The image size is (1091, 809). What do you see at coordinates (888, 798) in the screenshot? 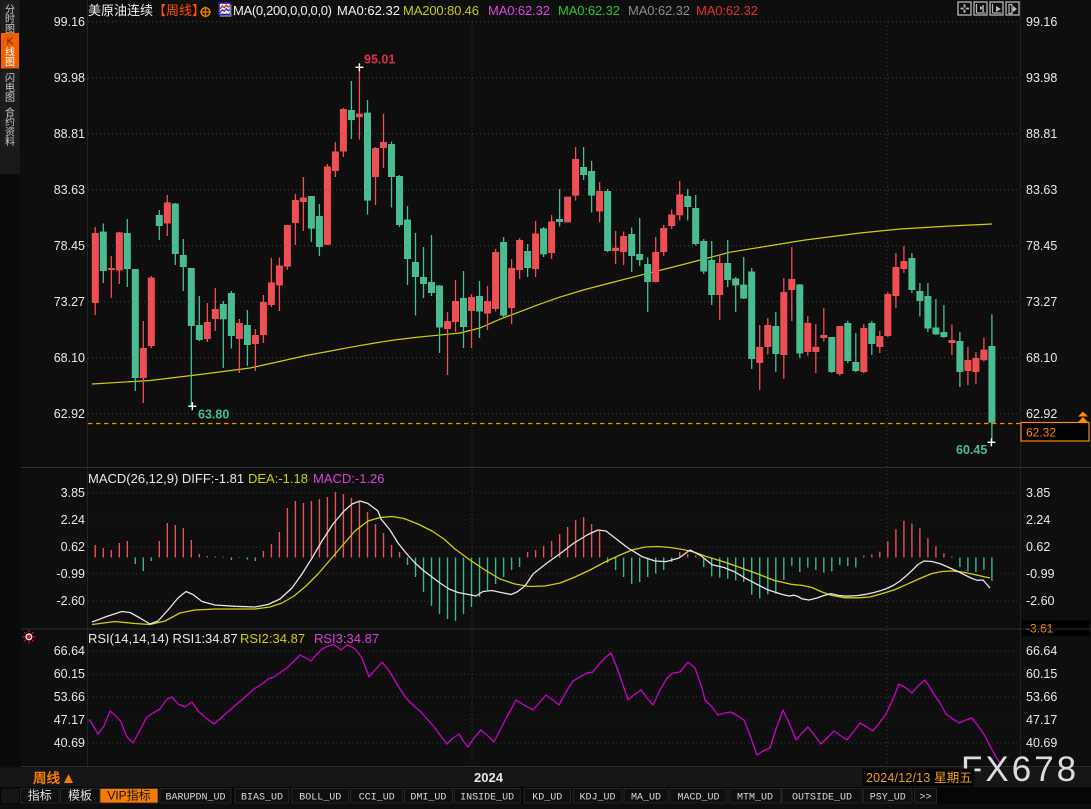
I see `svg-text: PSY_UD` at bounding box center [888, 798].